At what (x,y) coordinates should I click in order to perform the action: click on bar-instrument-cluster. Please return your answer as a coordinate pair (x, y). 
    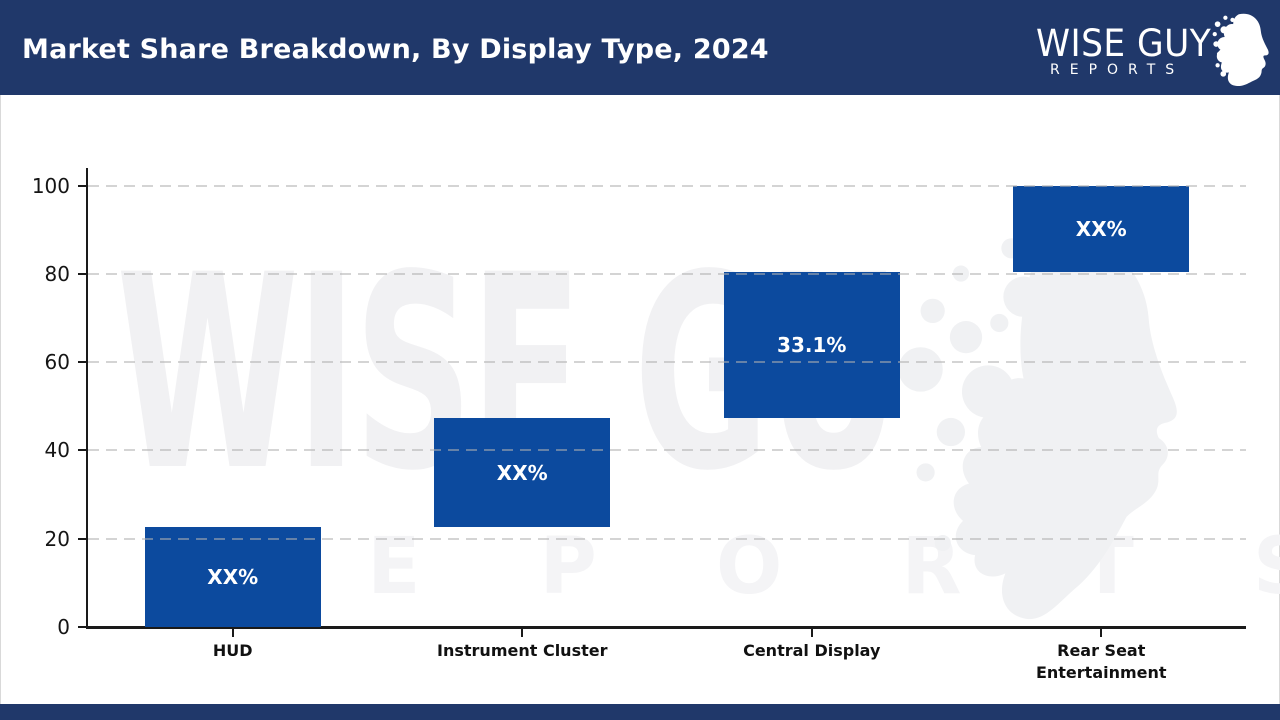
    Looking at the image, I should click on (522, 472).